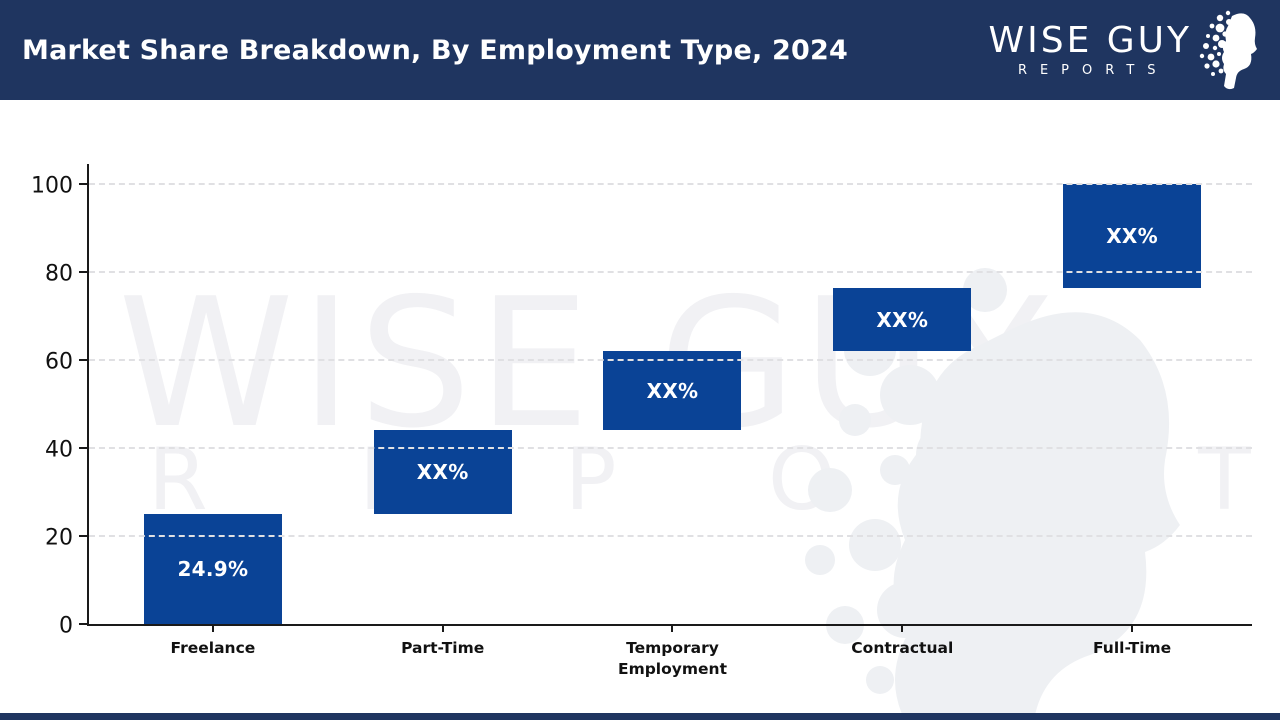  What do you see at coordinates (902, 648) in the screenshot?
I see `x-axis-label-contractual: Contractual` at bounding box center [902, 648].